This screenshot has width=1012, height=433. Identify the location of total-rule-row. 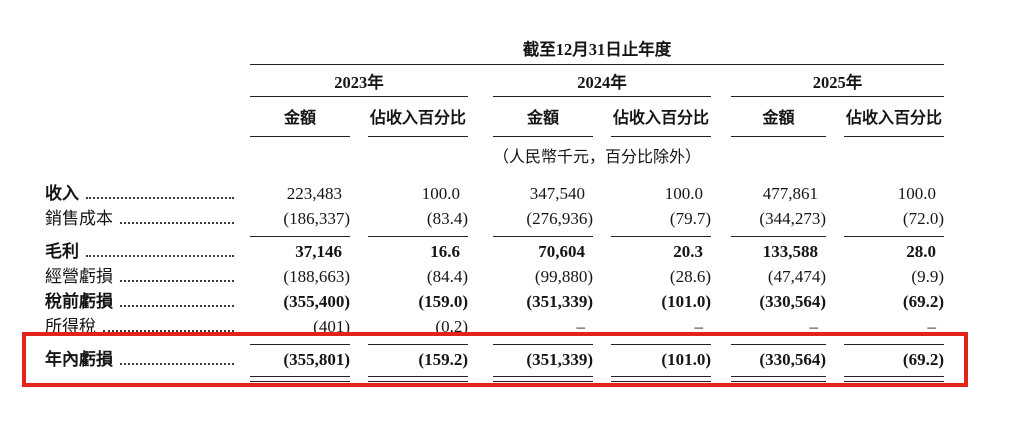
(494, 341).